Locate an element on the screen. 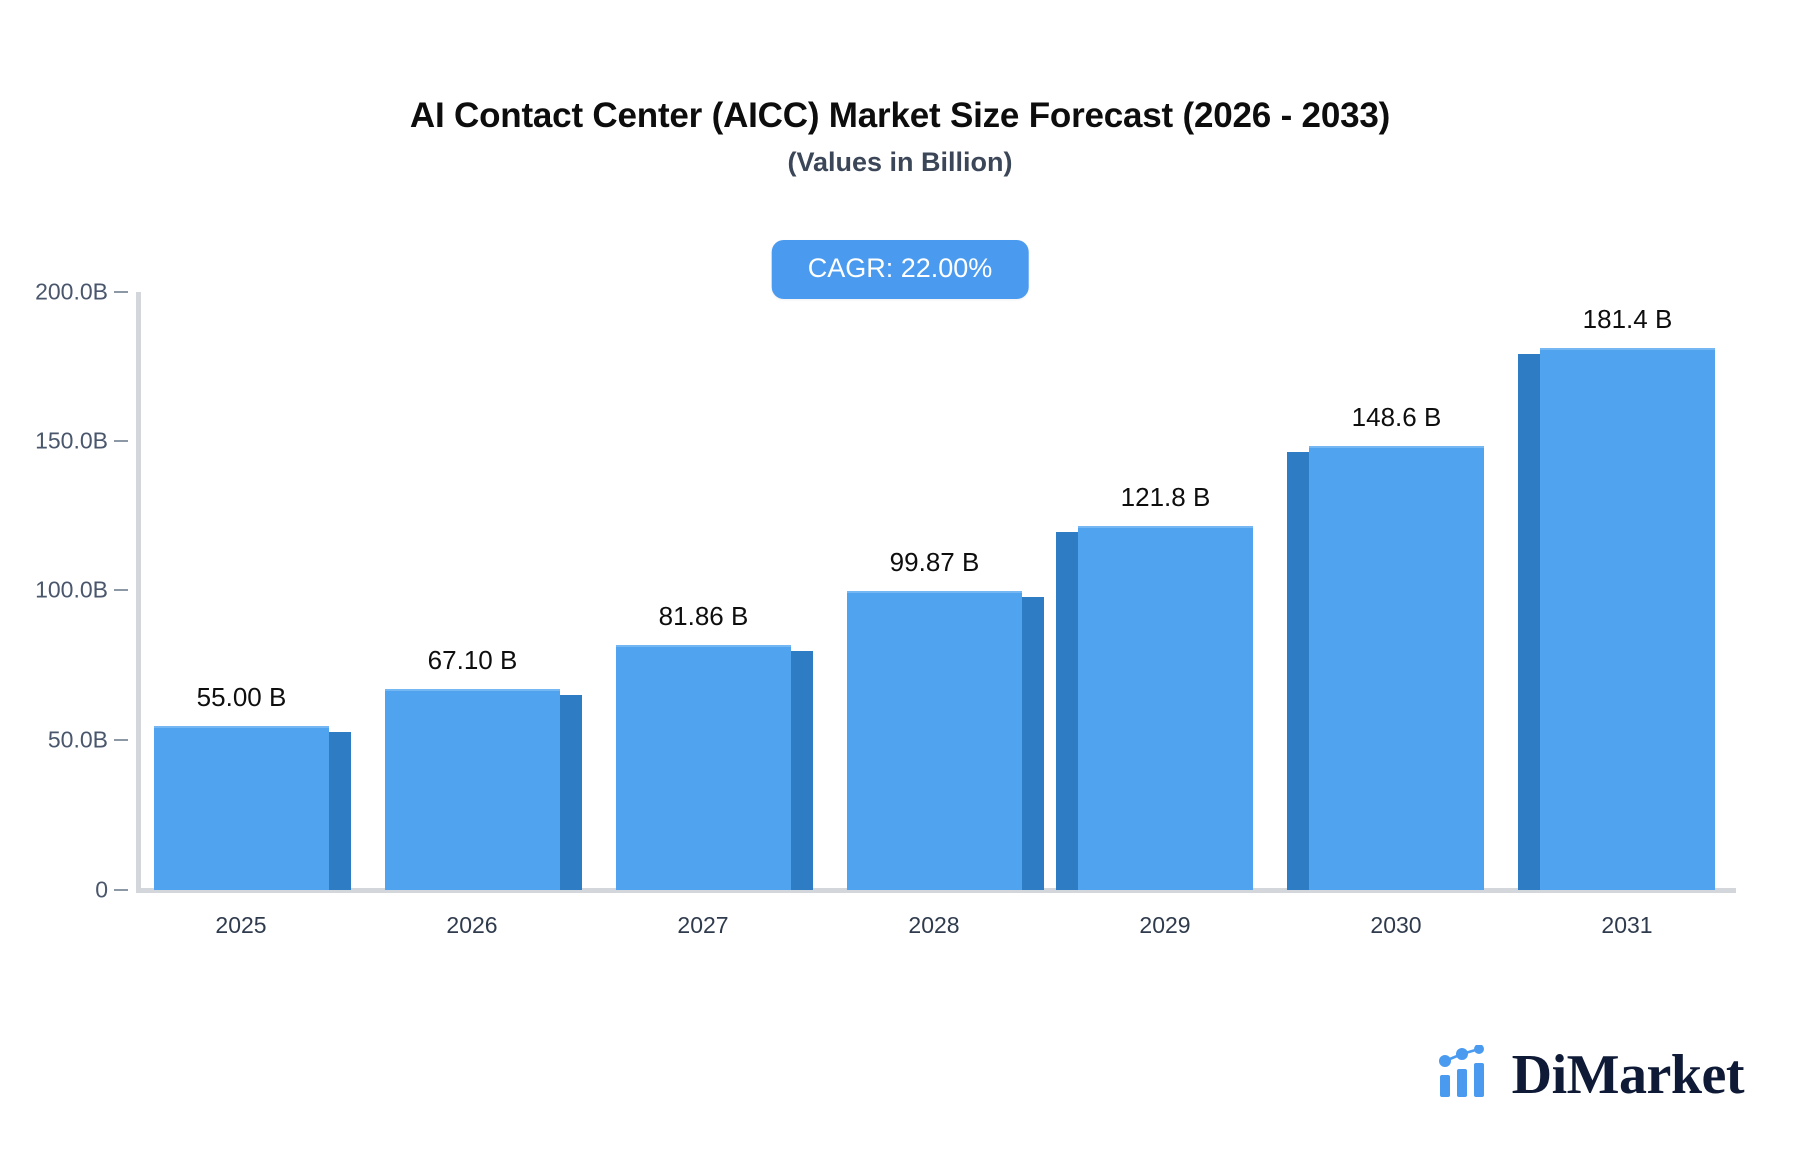 This screenshot has width=1800, height=1156. bar-face-2027 is located at coordinates (703, 767).